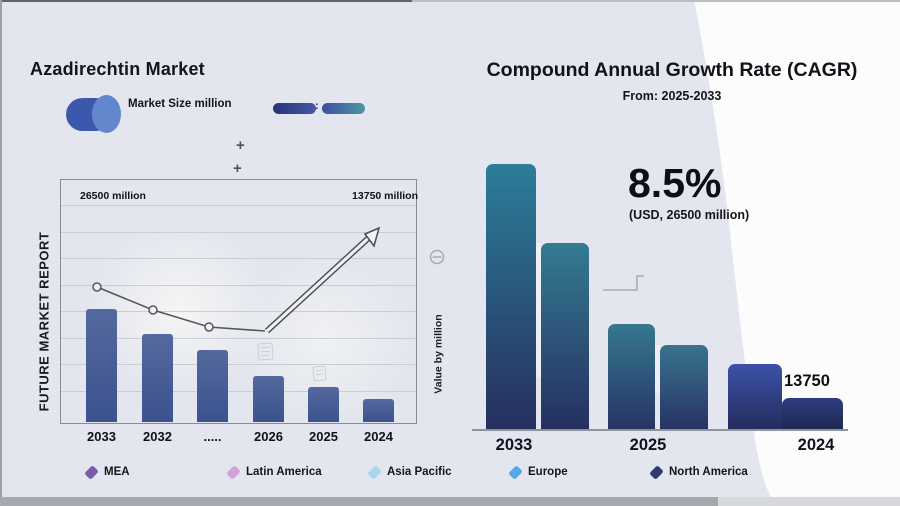  What do you see at coordinates (117, 69) in the screenshot?
I see `left-panel-title: Azadirechtin Market` at bounding box center [117, 69].